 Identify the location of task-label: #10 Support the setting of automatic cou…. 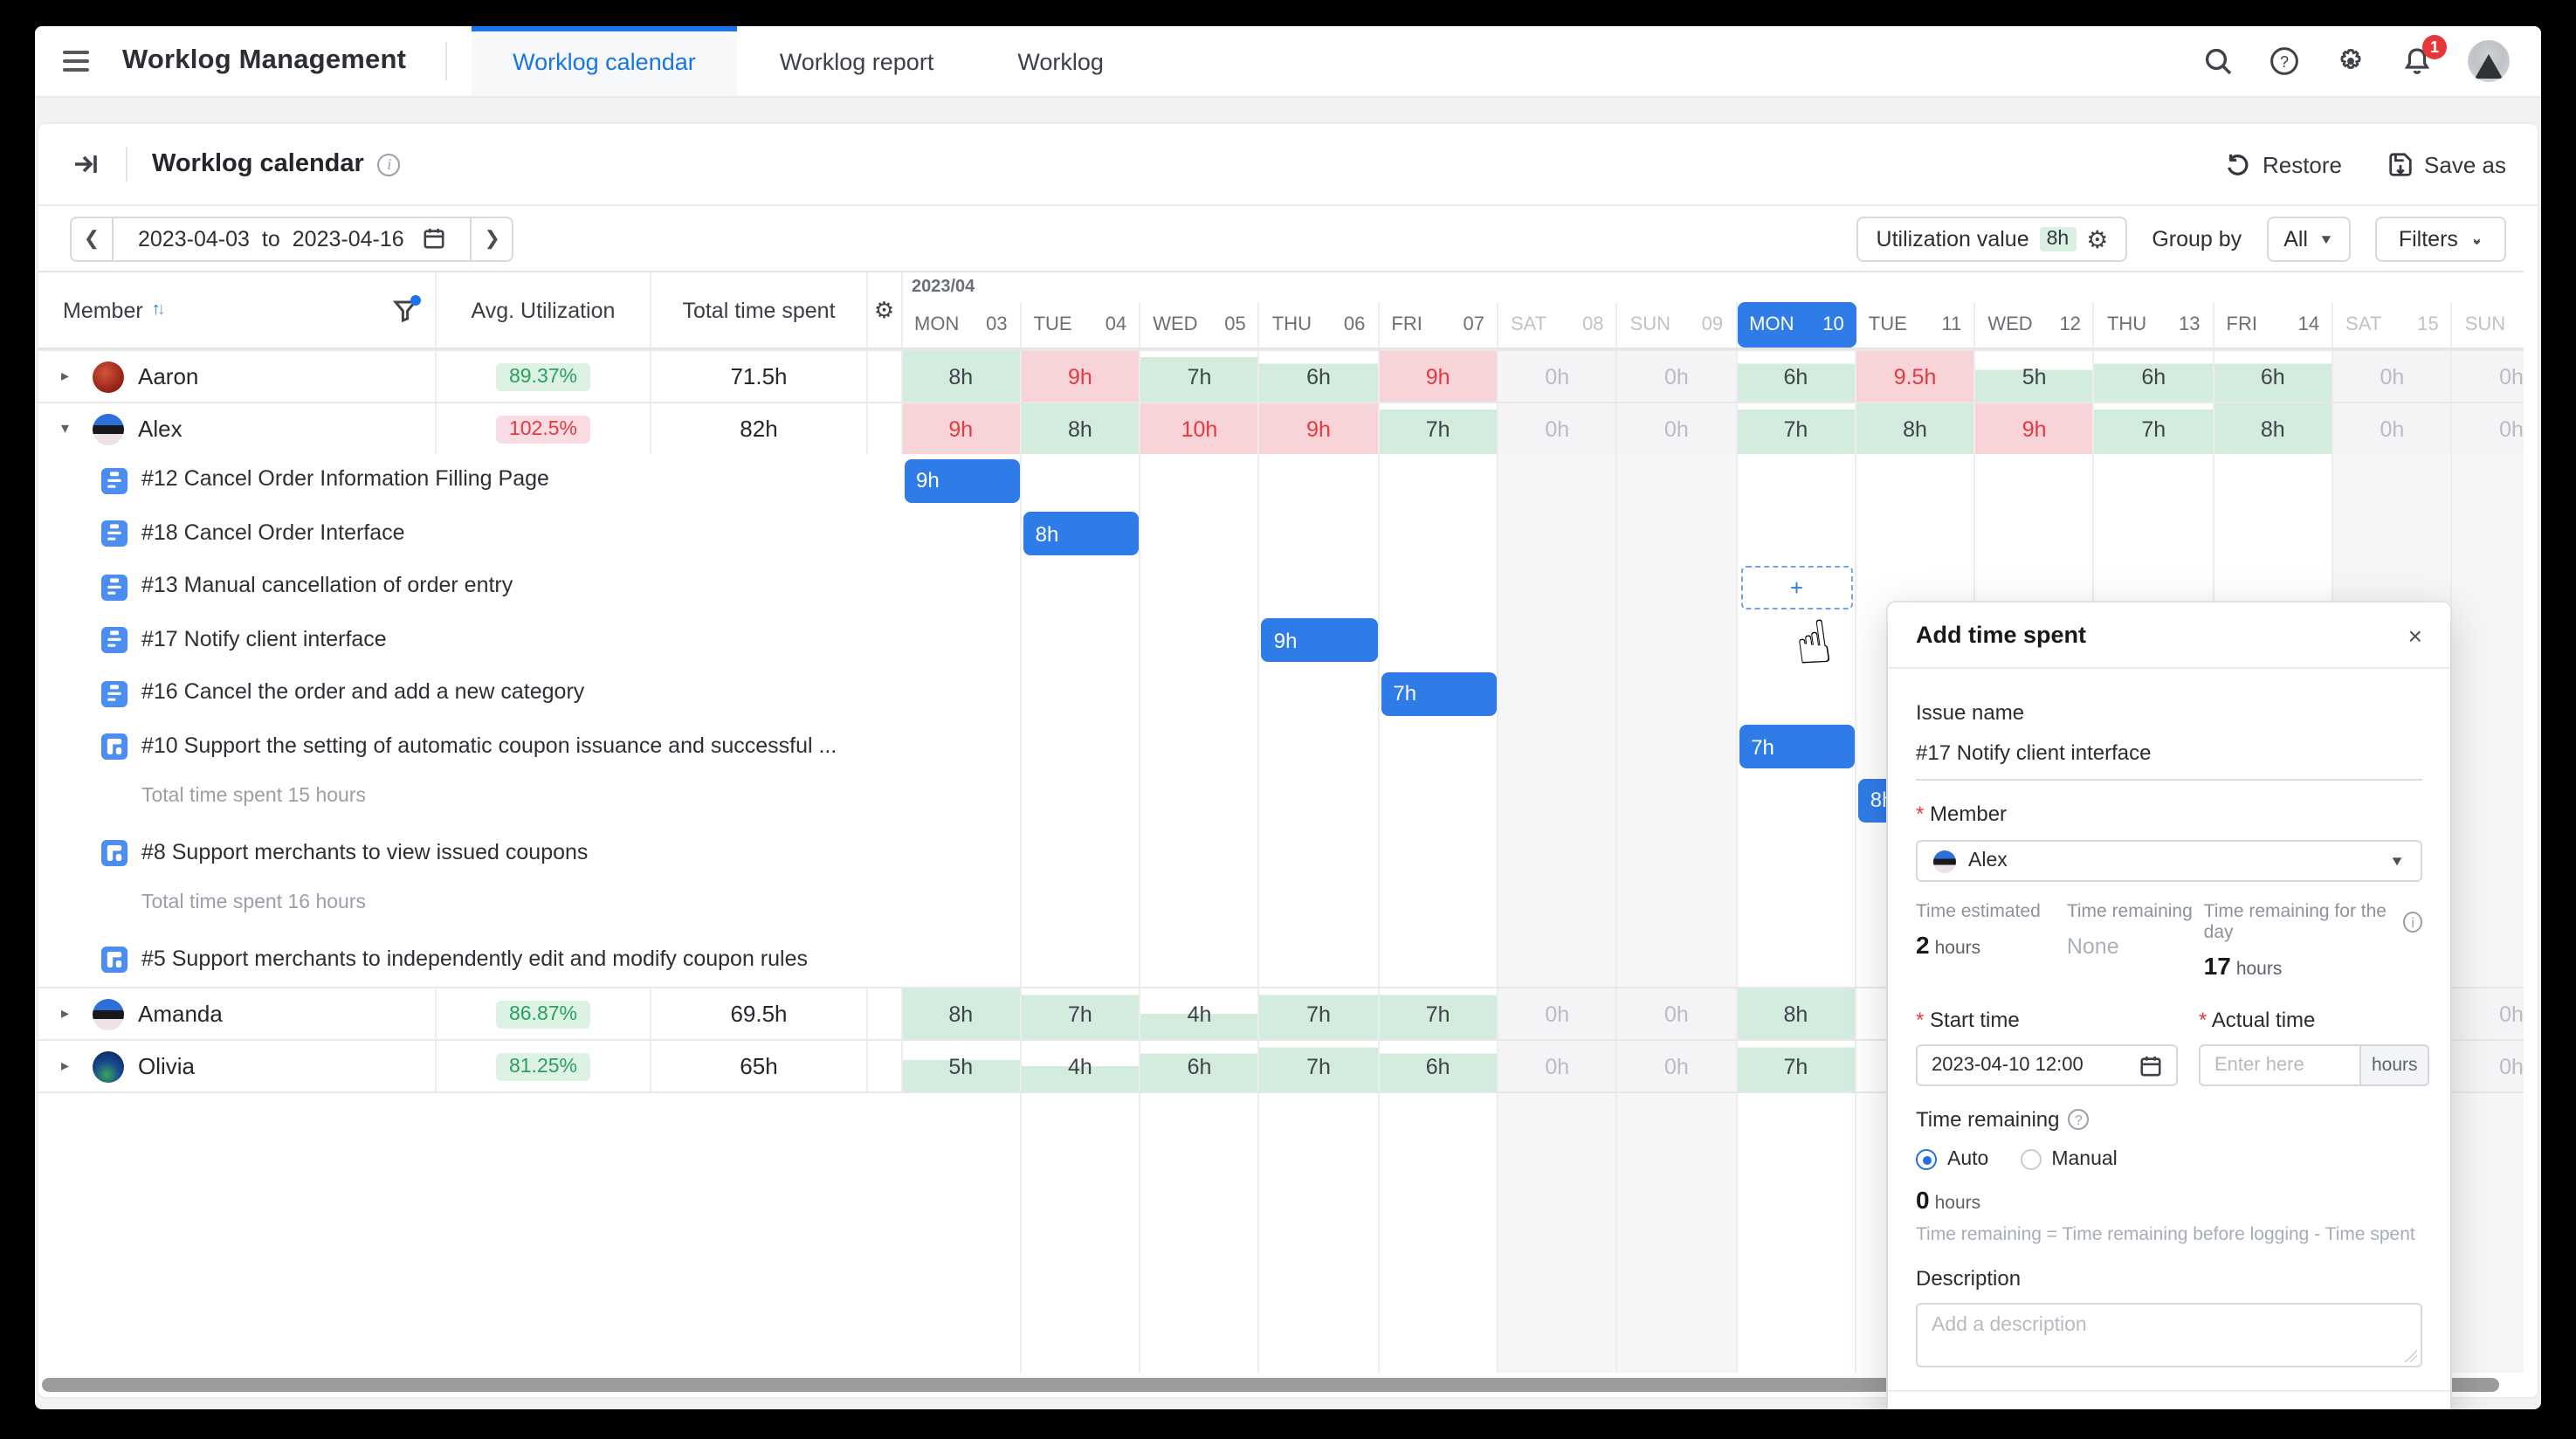
(470, 773).